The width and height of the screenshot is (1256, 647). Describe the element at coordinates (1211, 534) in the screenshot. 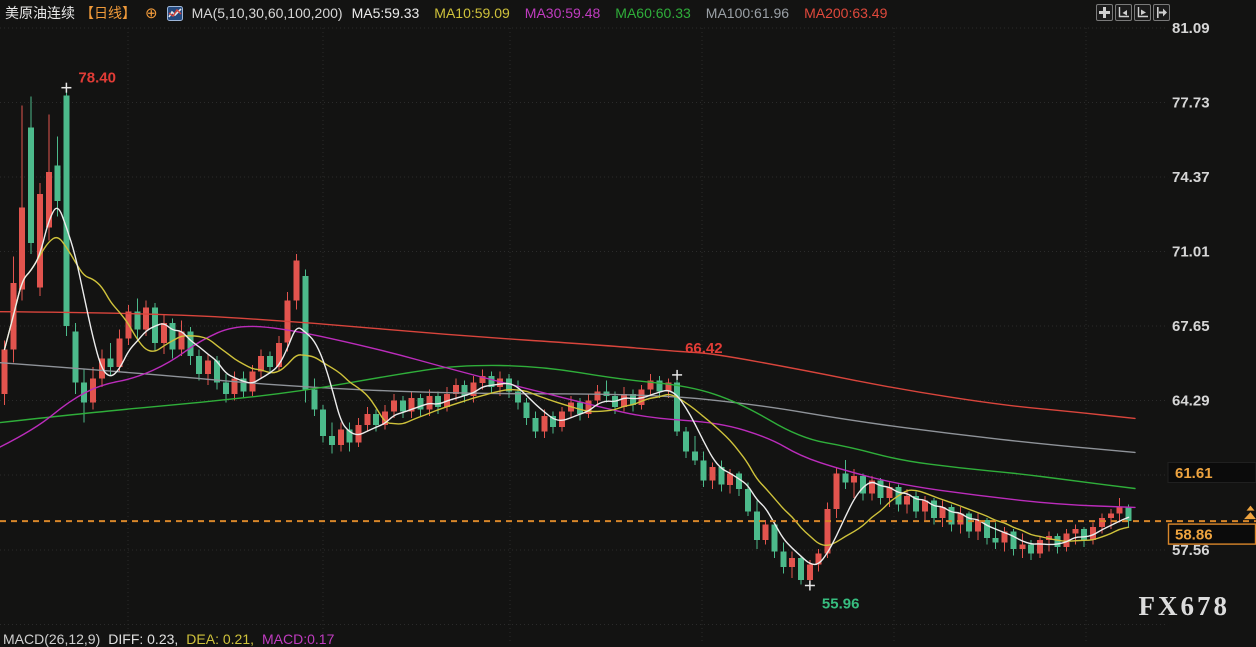

I see `current-price-marker: 58.86` at that location.